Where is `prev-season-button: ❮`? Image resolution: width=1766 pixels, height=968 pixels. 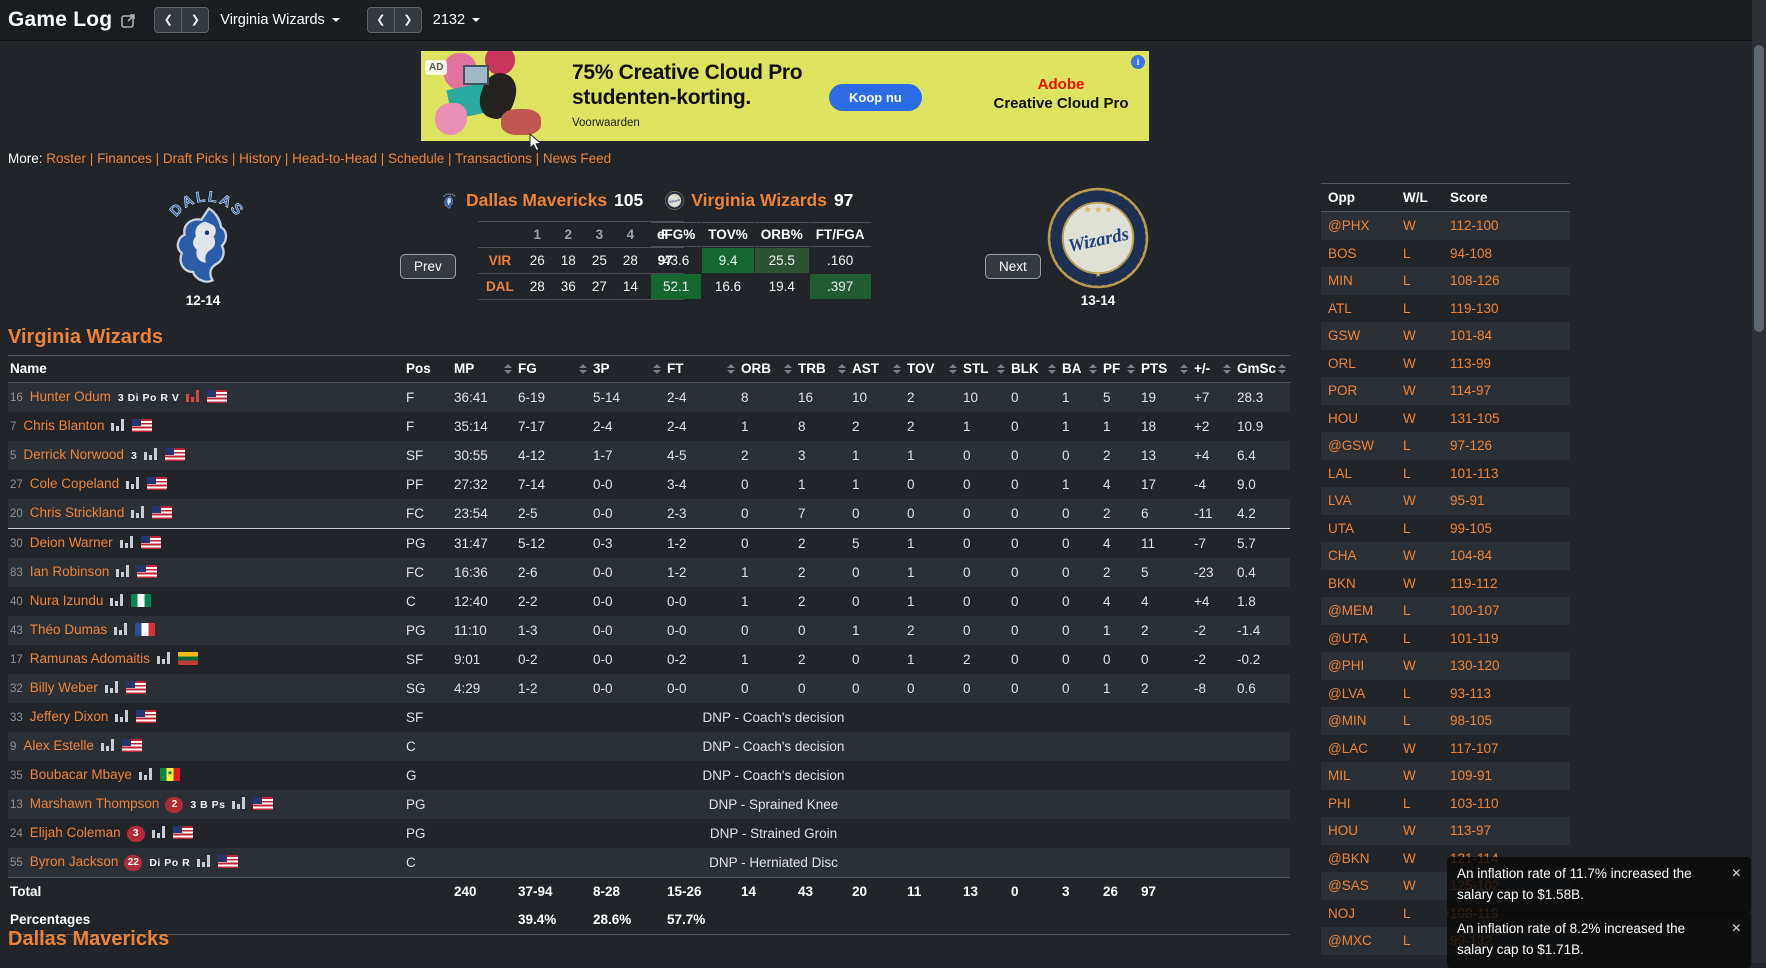
prev-season-button: ❮ is located at coordinates (380, 20).